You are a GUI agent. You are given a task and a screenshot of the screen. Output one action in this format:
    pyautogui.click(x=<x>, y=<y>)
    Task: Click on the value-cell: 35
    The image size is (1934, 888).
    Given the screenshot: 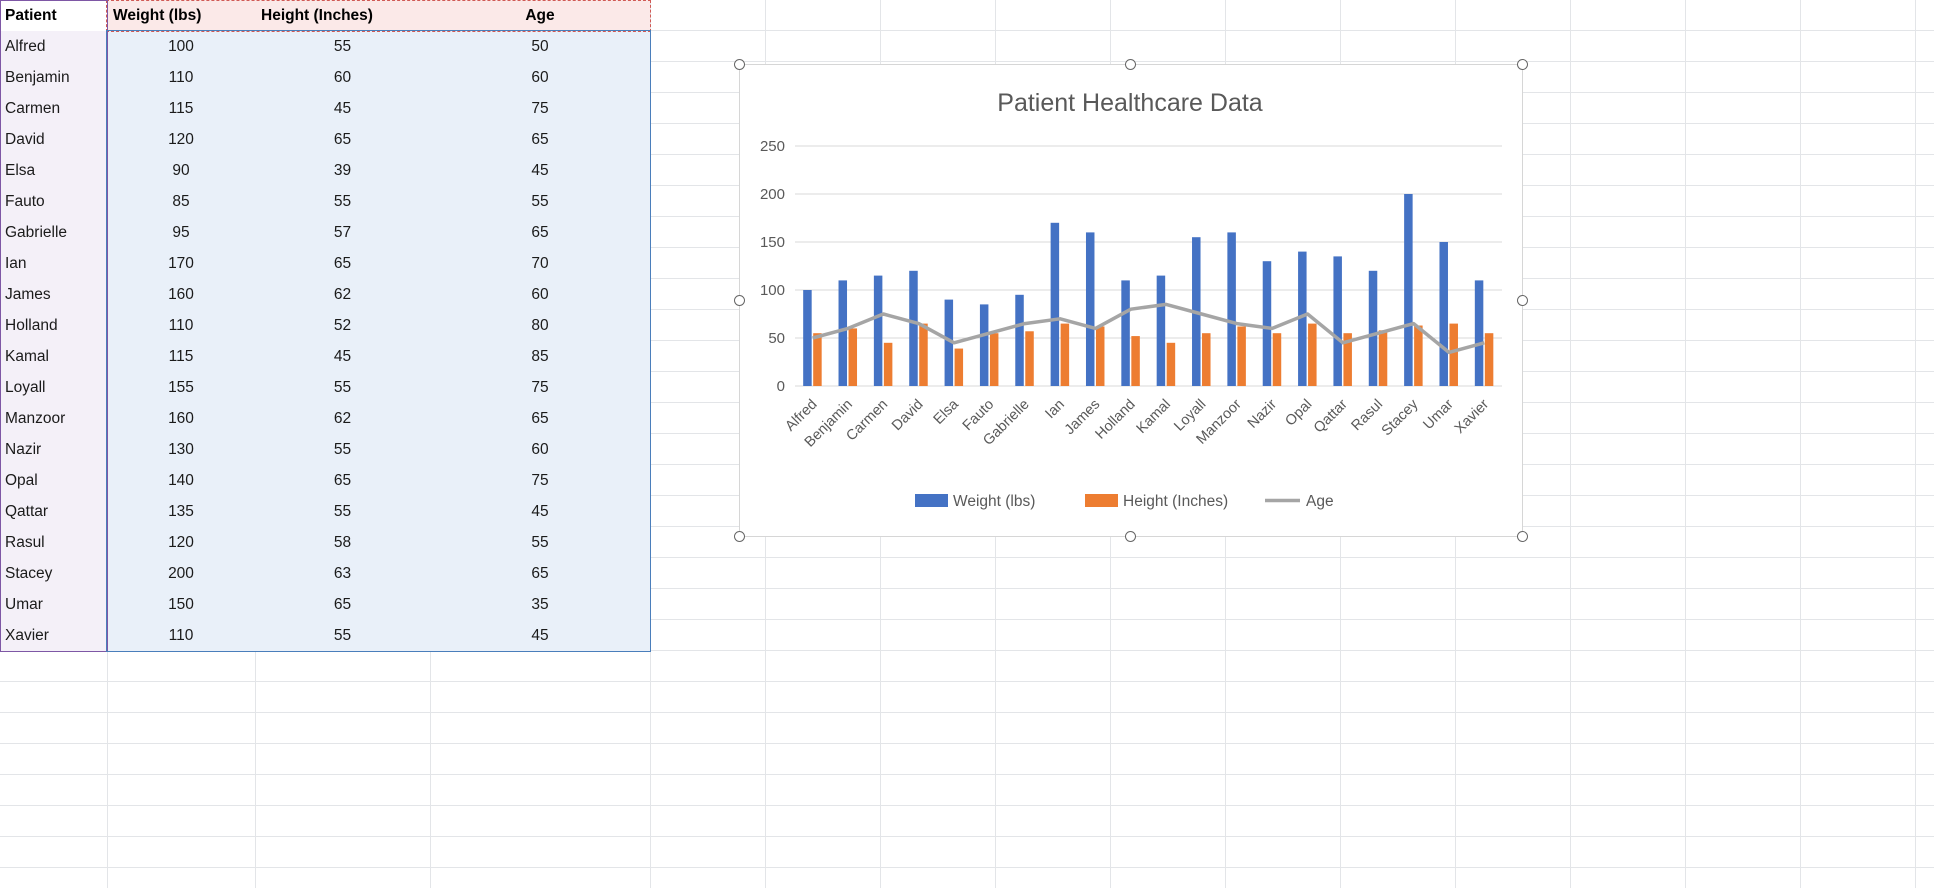 What is the action you would take?
    pyautogui.click(x=540, y=604)
    